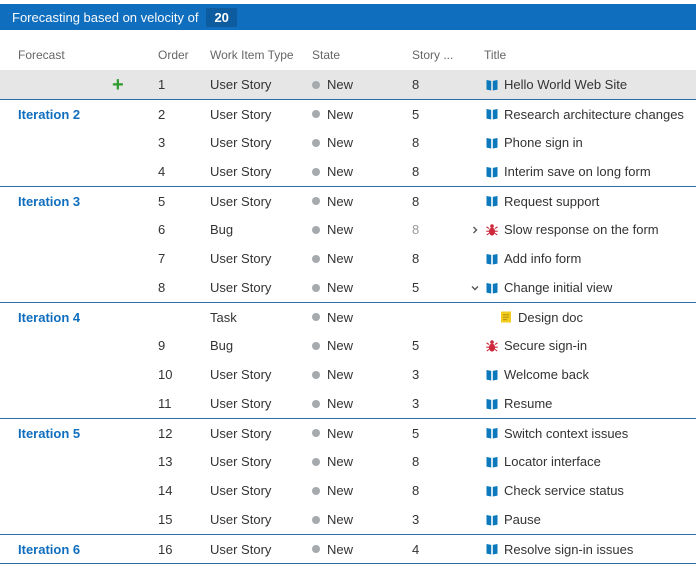  What do you see at coordinates (577, 171) in the screenshot?
I see `work-item-title: Interim save on long form` at bounding box center [577, 171].